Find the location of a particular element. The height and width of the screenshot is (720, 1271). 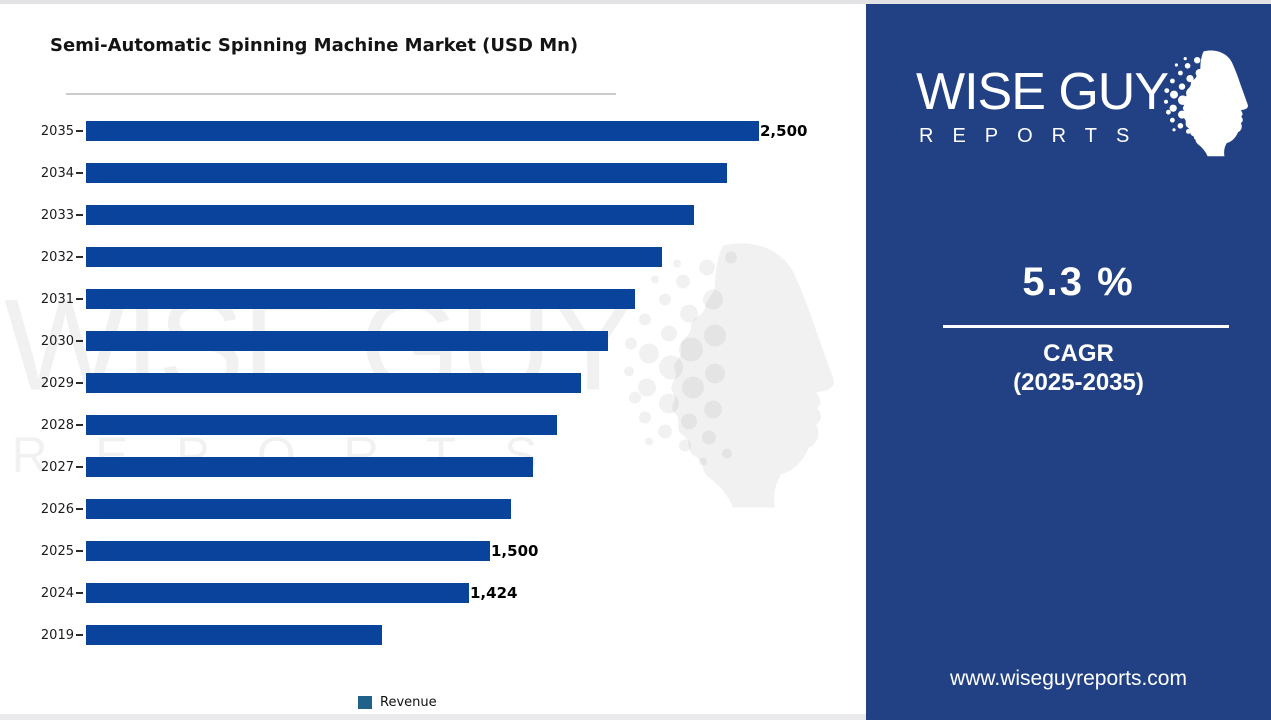

year-tick-label: 2029 is located at coordinates (57, 383).